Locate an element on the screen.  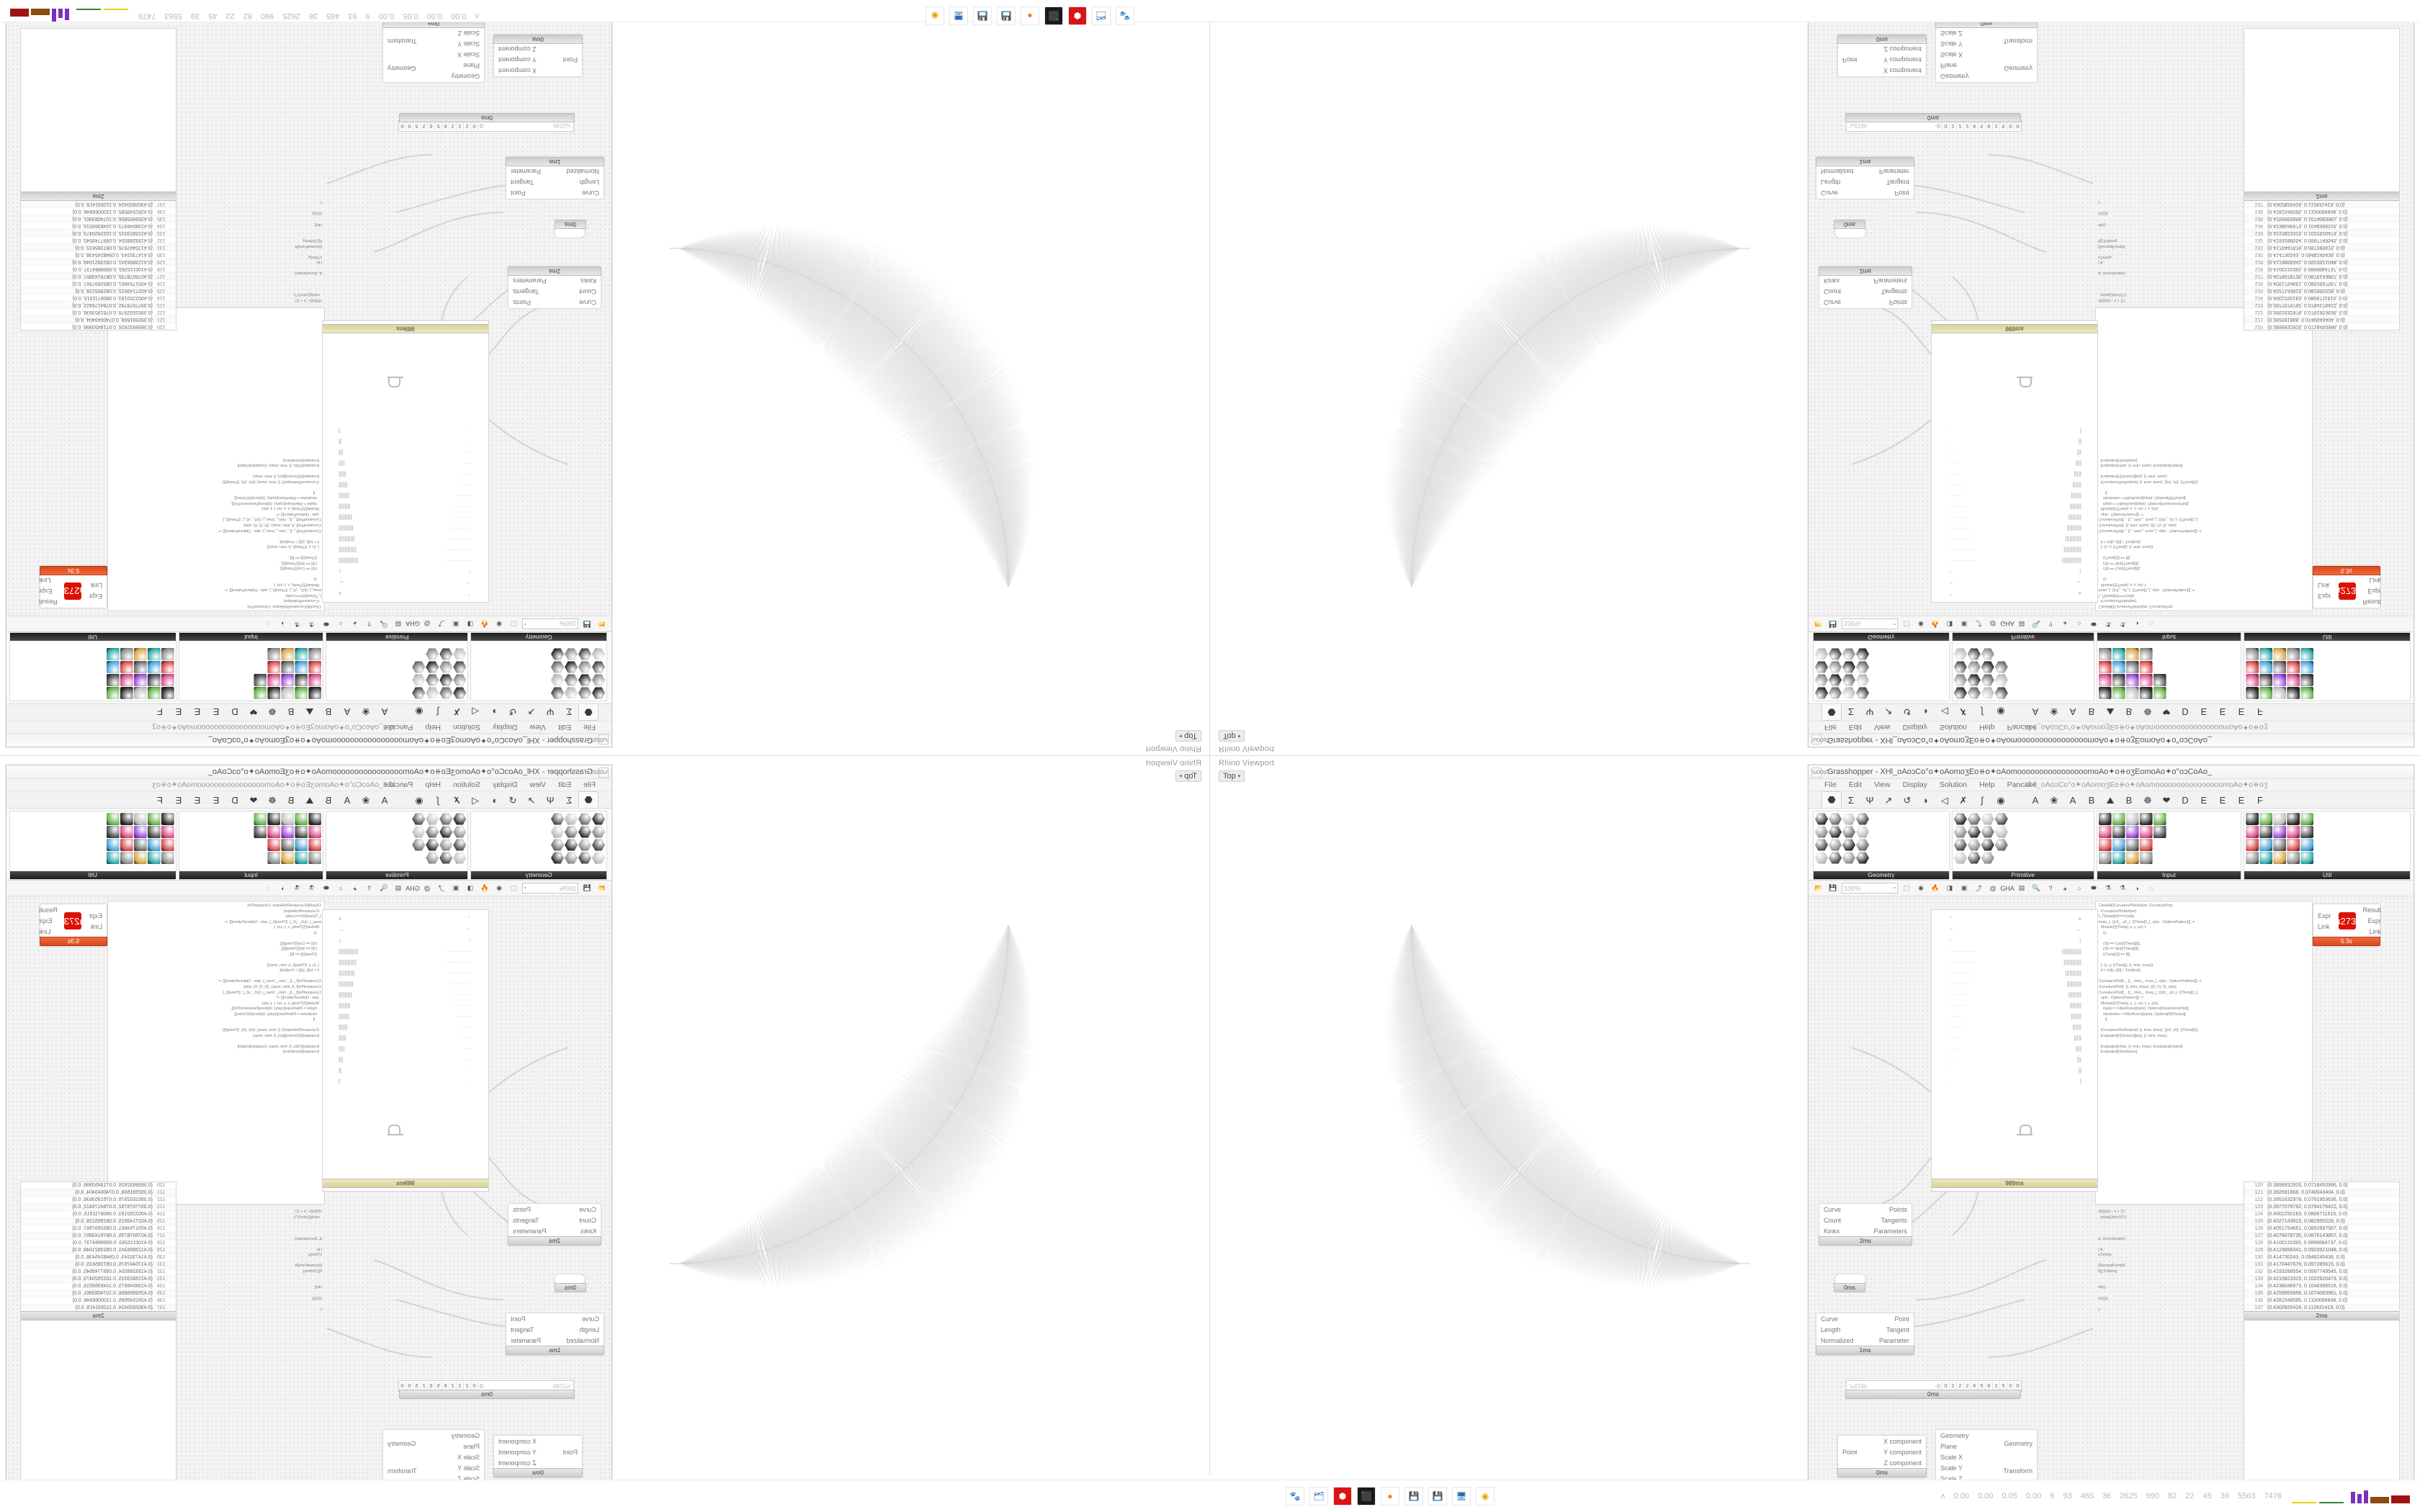
point-list-row: 123 {0.3977079792, 0.0784176422, 0.0} is located at coordinates (98, 304).